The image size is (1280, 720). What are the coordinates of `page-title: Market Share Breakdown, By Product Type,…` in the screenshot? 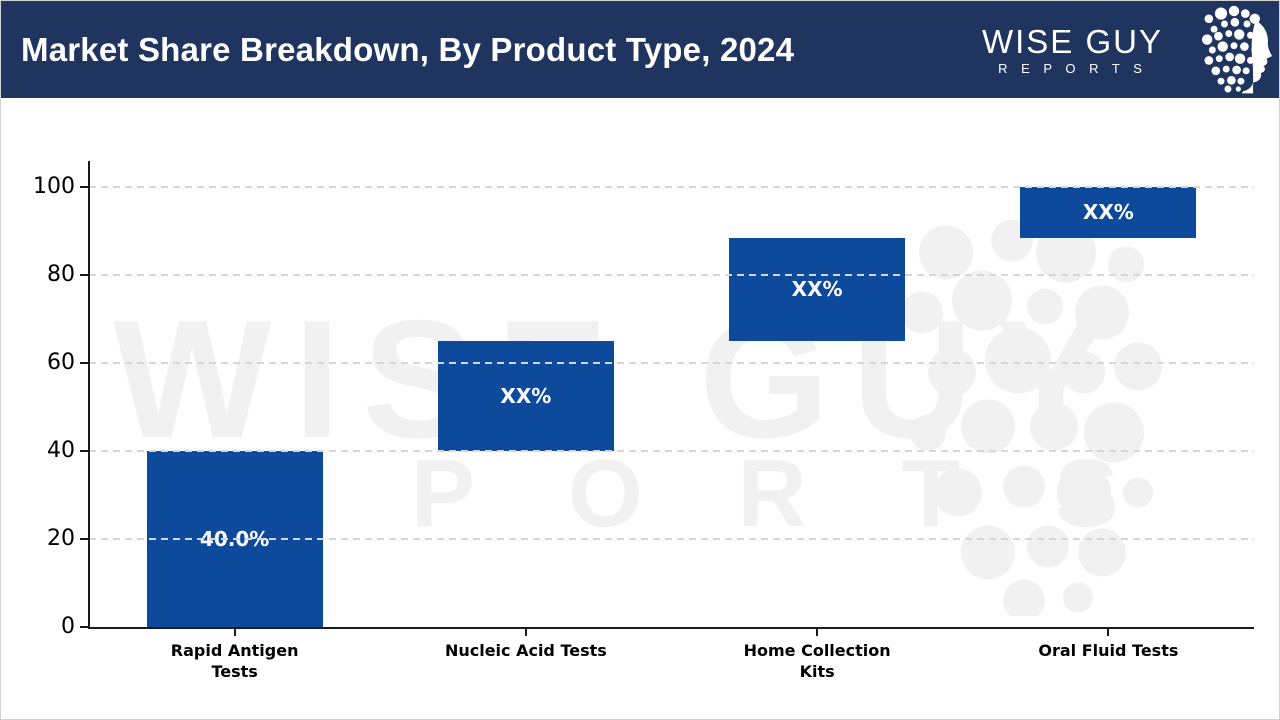 It's located at (408, 49).